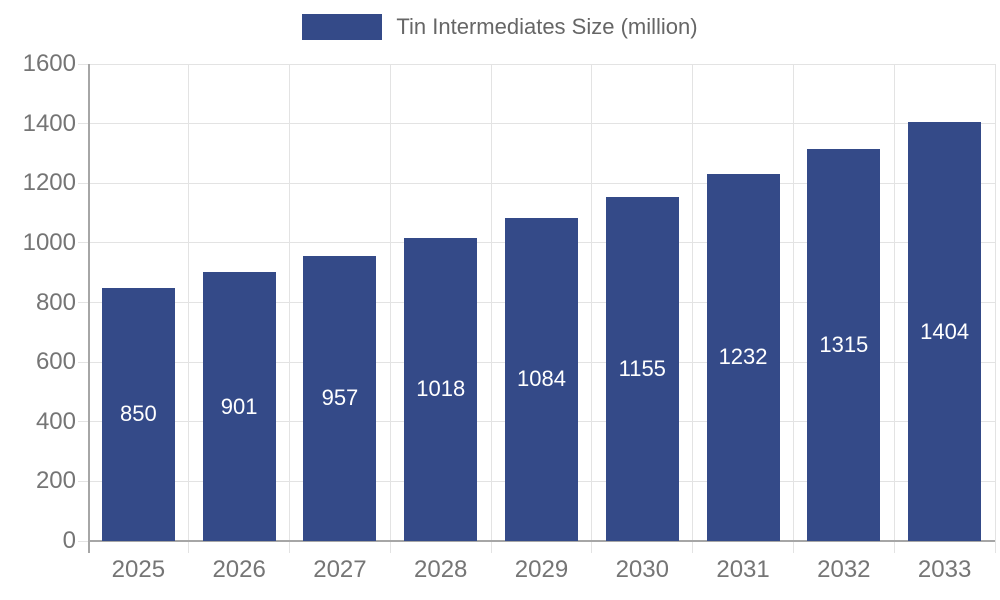  What do you see at coordinates (138, 569) in the screenshot?
I see `x-axis-tick-label: 2025` at bounding box center [138, 569].